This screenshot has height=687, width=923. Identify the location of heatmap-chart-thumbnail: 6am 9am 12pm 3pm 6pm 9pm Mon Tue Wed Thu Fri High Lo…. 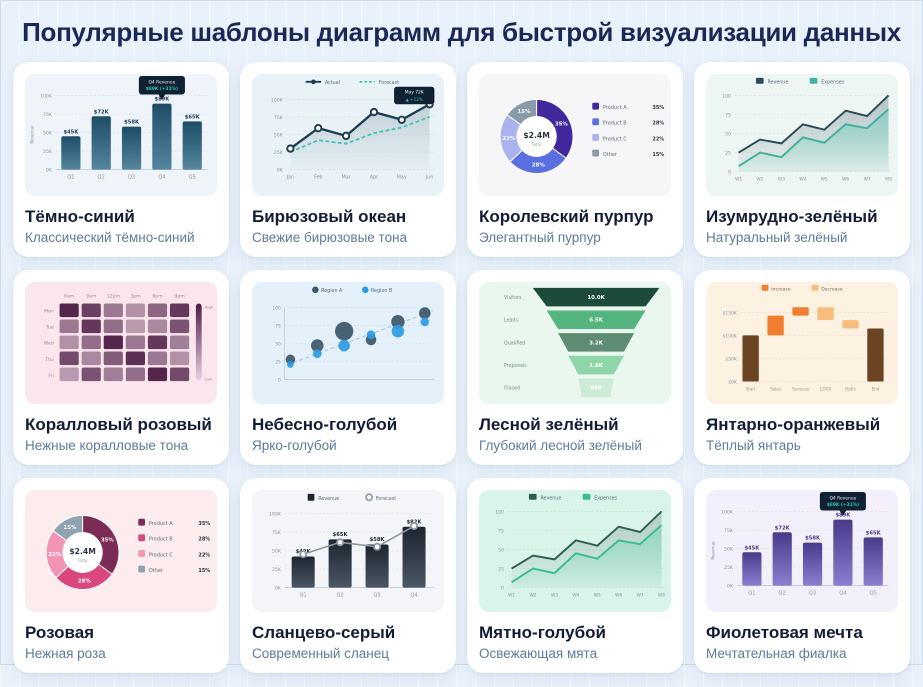
(121, 343).